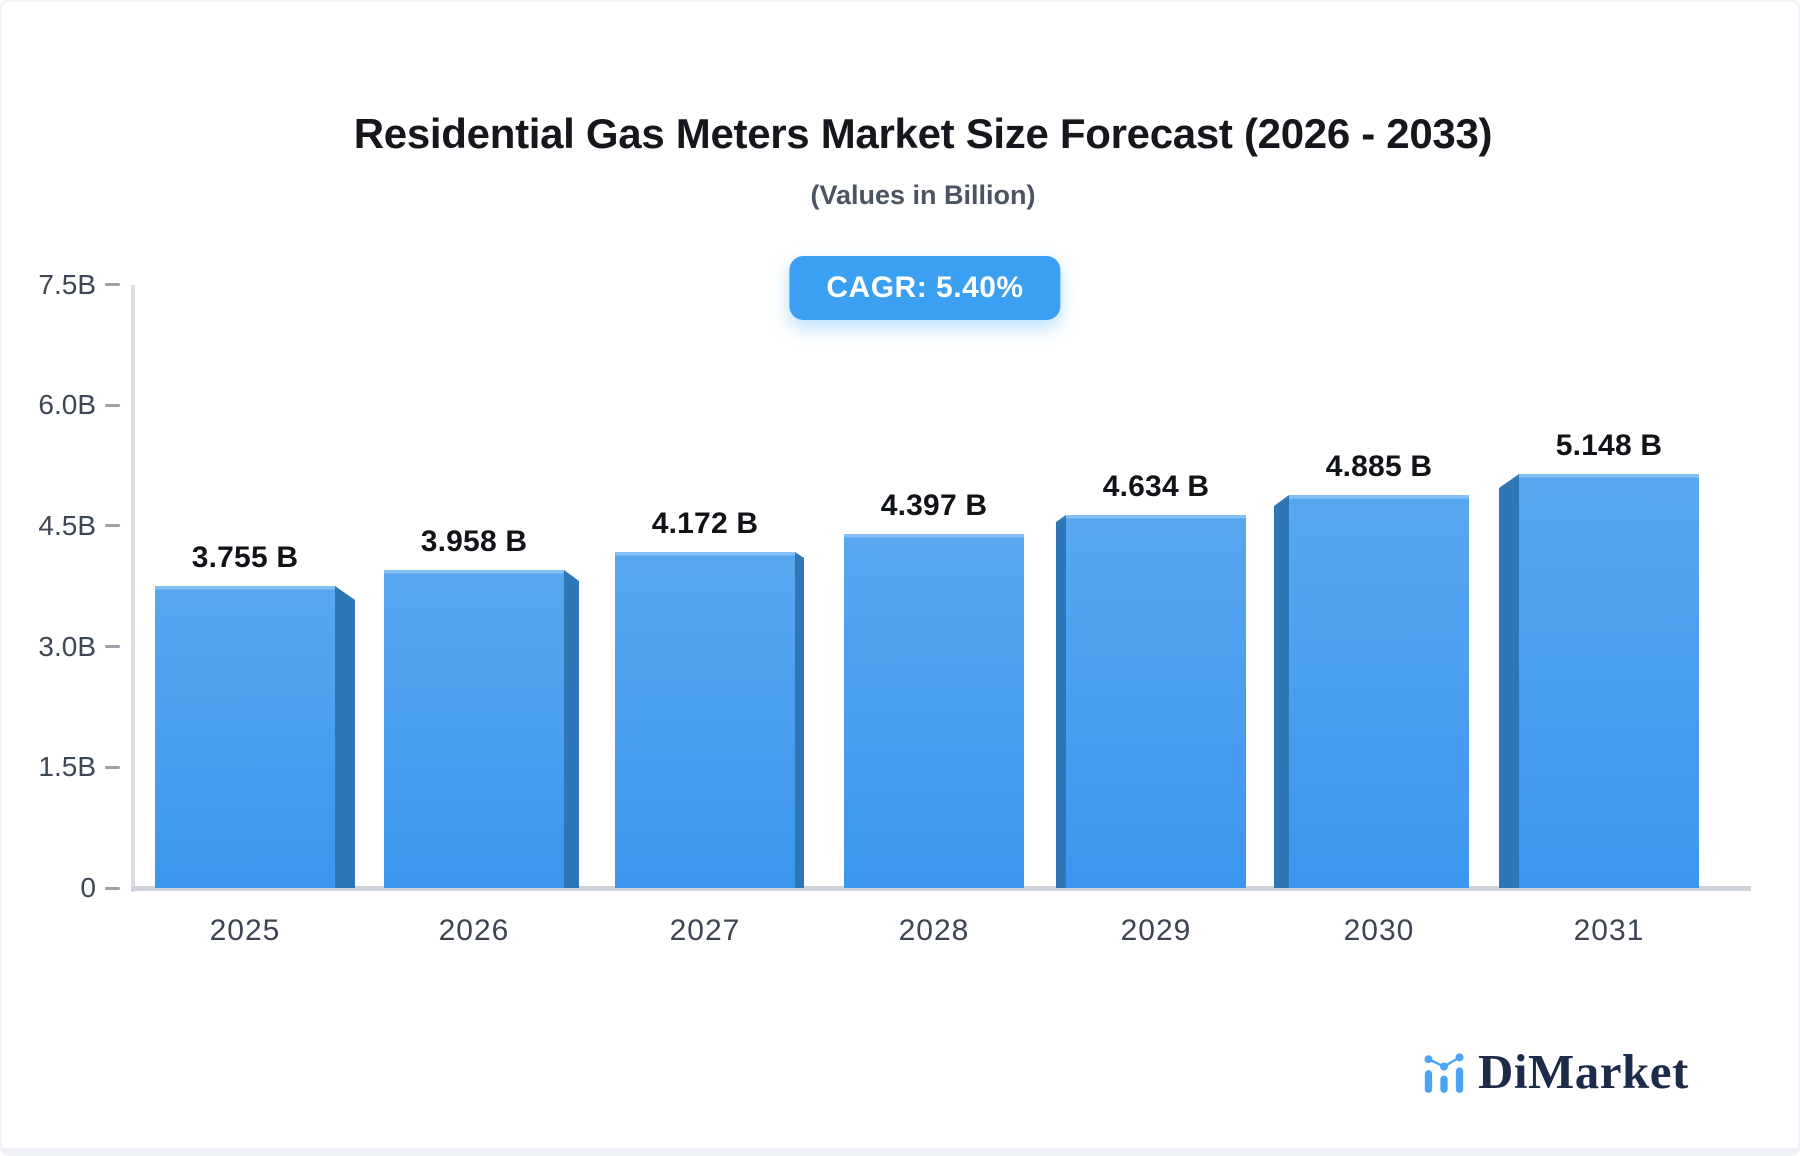 Image resolution: width=1800 pixels, height=1156 pixels. Describe the element at coordinates (1156, 486) in the screenshot. I see `bar-value-label-2029: 4.634 B` at that location.